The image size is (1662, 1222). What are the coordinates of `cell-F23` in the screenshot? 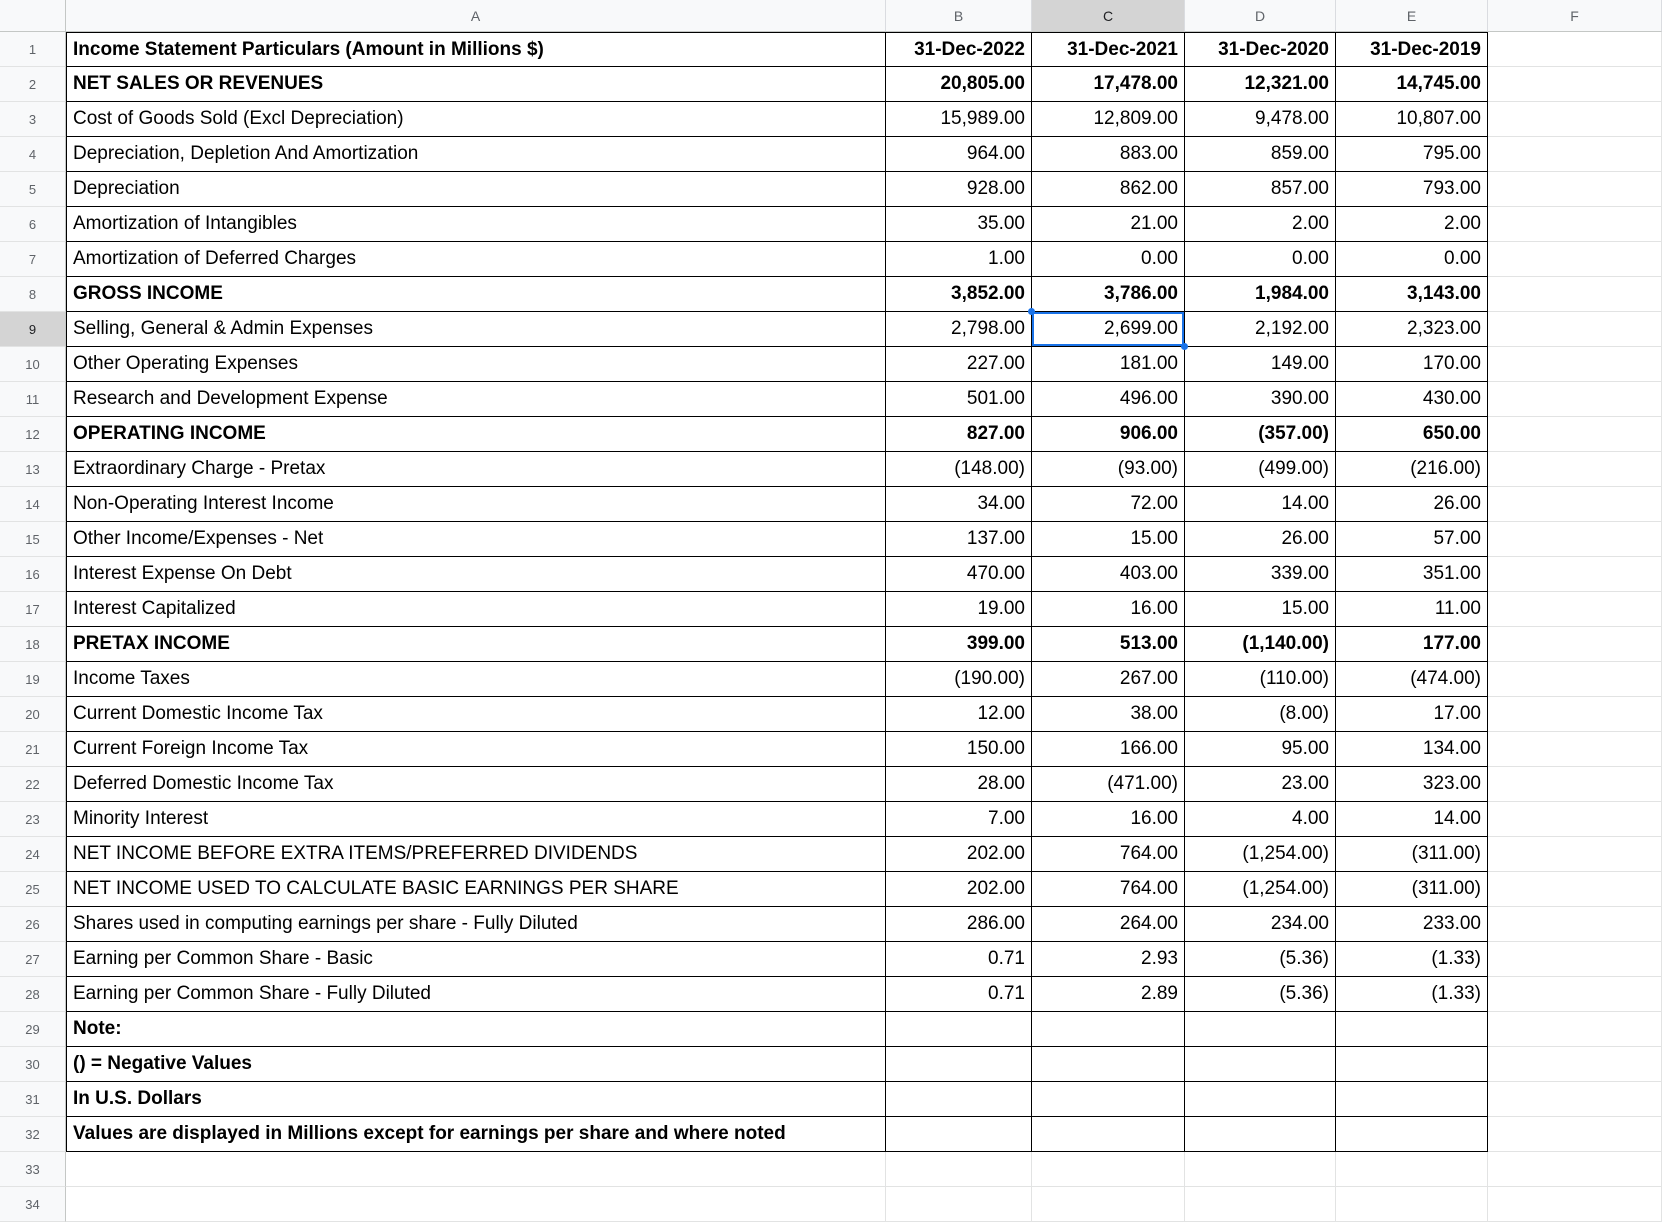 It's located at (1575, 819).